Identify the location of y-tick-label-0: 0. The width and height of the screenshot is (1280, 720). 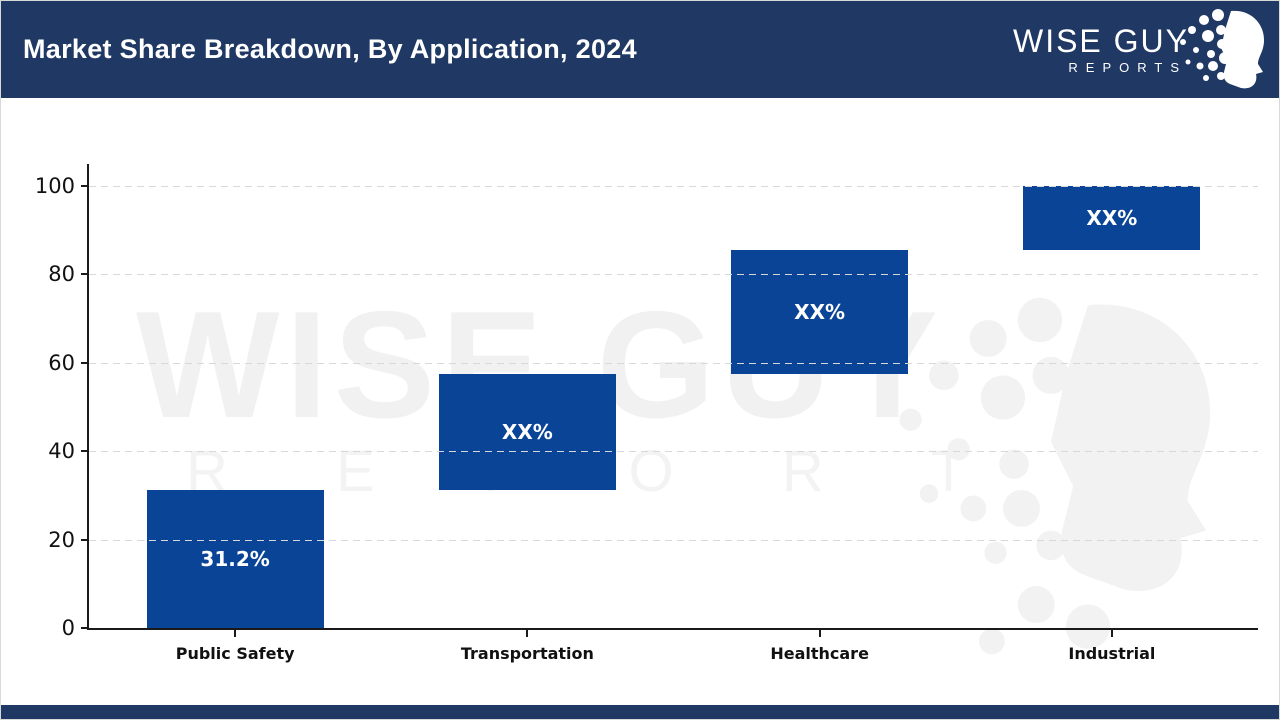
(68, 628).